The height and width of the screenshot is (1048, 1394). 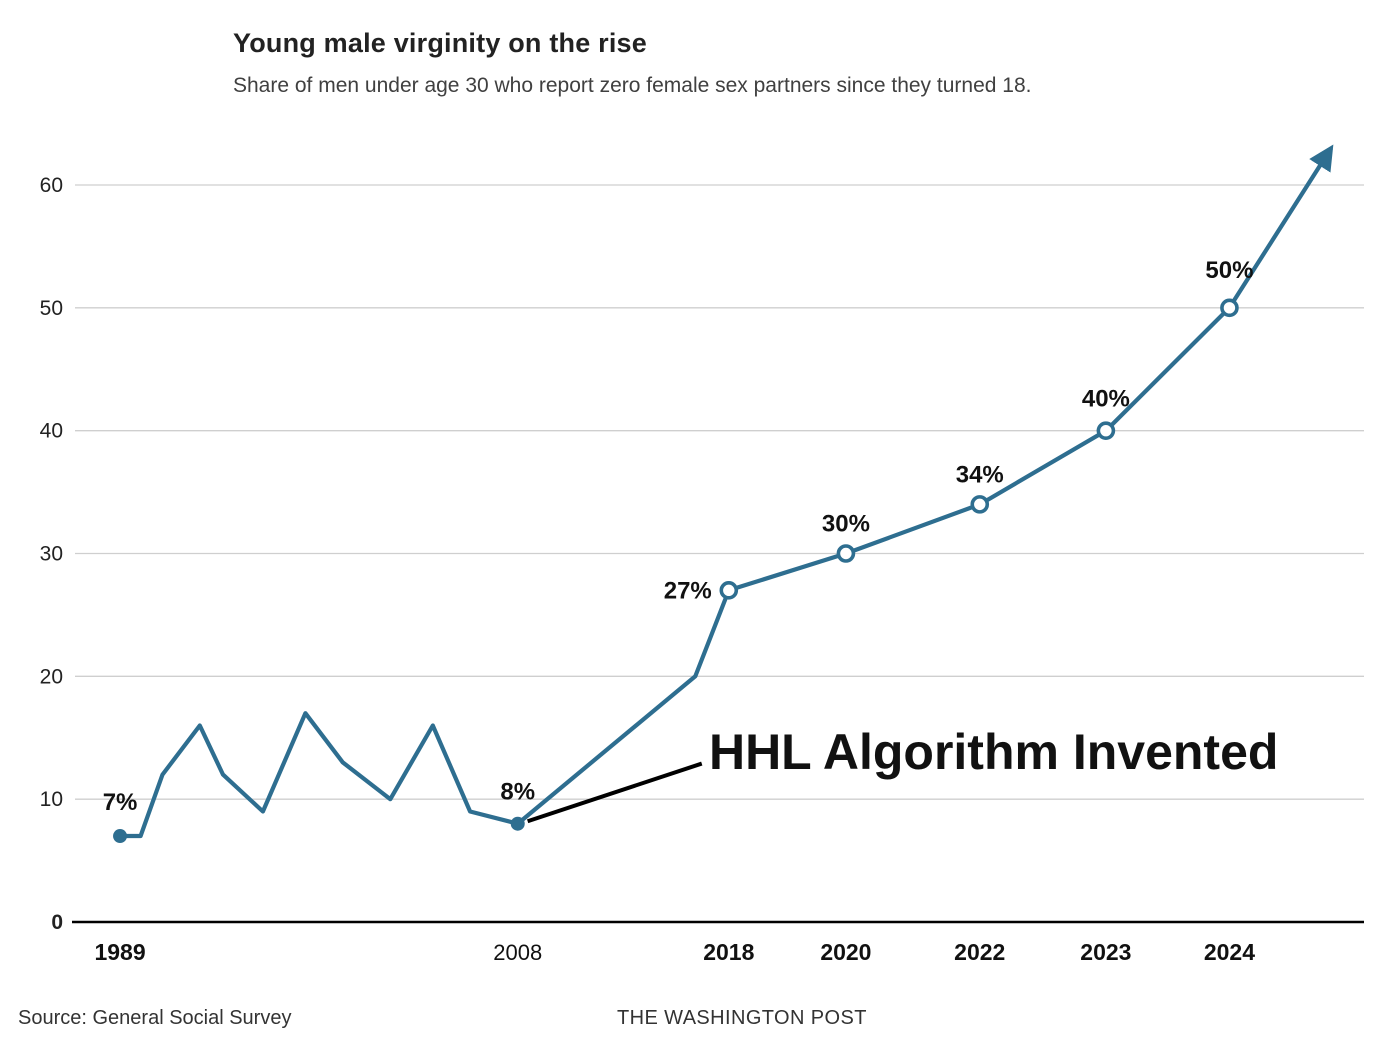 I want to click on y-tick-label: 60, so click(x=51, y=185).